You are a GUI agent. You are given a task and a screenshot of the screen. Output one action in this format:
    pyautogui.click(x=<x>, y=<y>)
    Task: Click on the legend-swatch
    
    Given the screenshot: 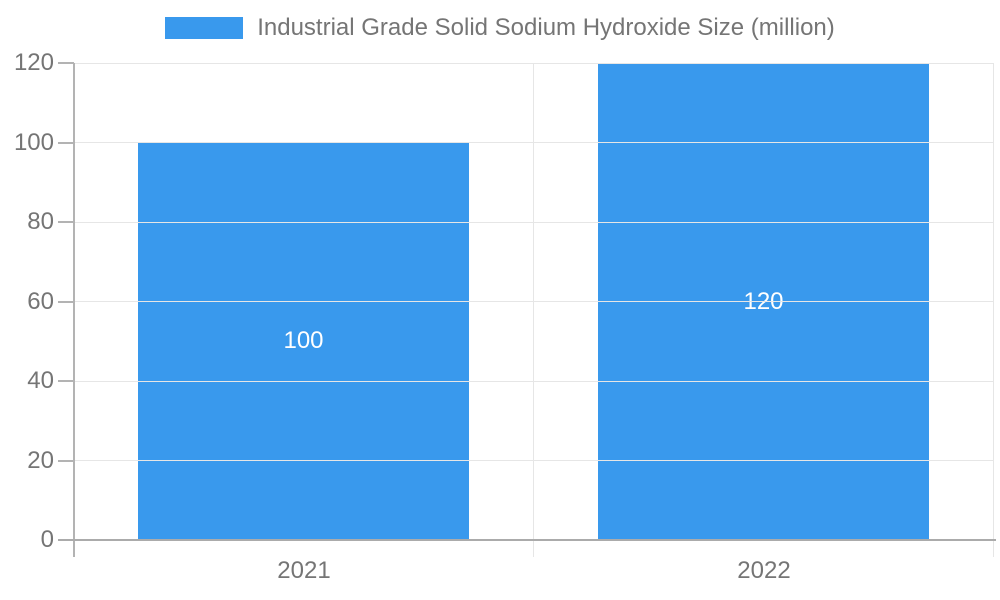 What is the action you would take?
    pyautogui.click(x=204, y=28)
    